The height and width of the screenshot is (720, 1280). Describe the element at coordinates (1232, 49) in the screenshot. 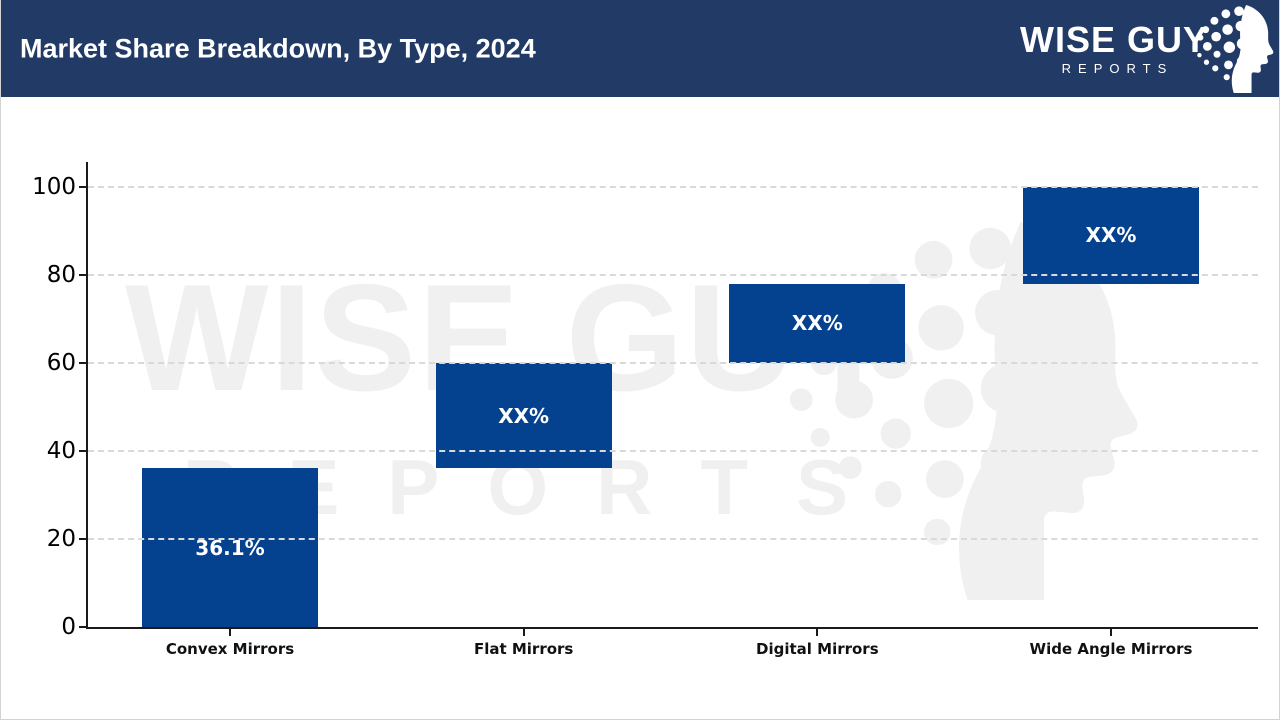

I see `dotted-head-icon` at that location.